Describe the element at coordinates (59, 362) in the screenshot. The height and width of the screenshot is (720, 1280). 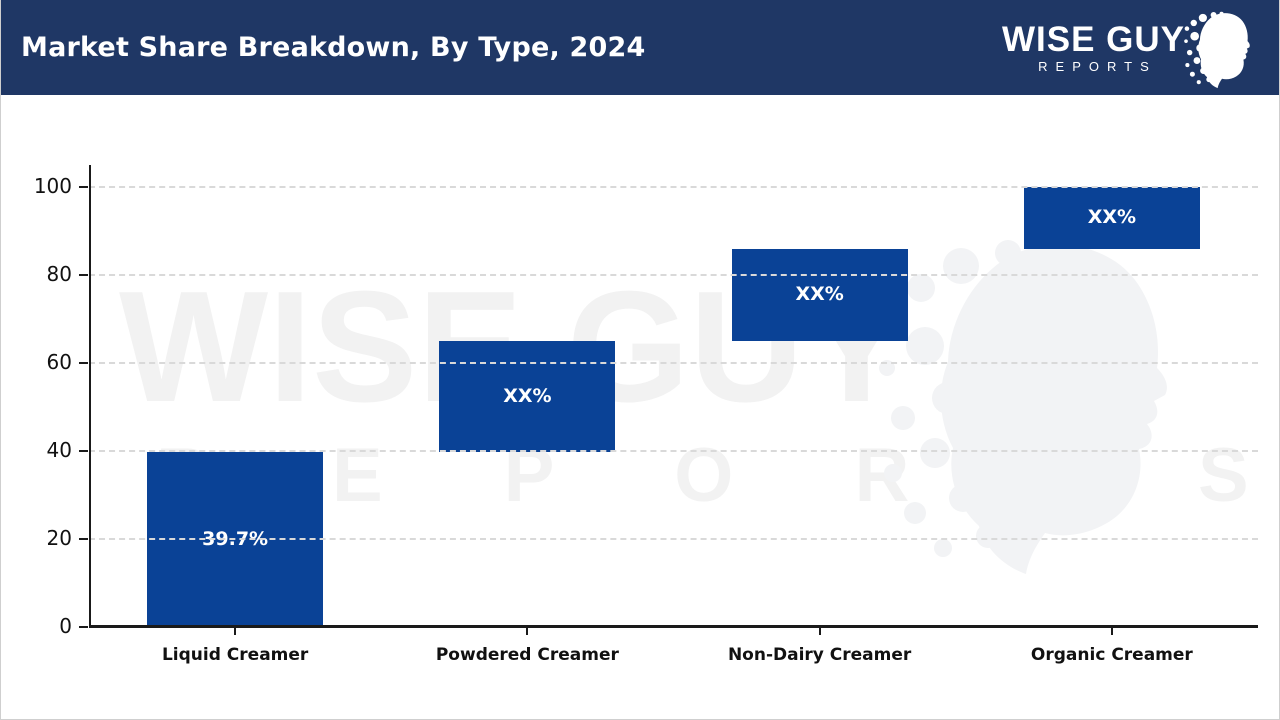
I see `y-axis-tick-label: 60` at that location.